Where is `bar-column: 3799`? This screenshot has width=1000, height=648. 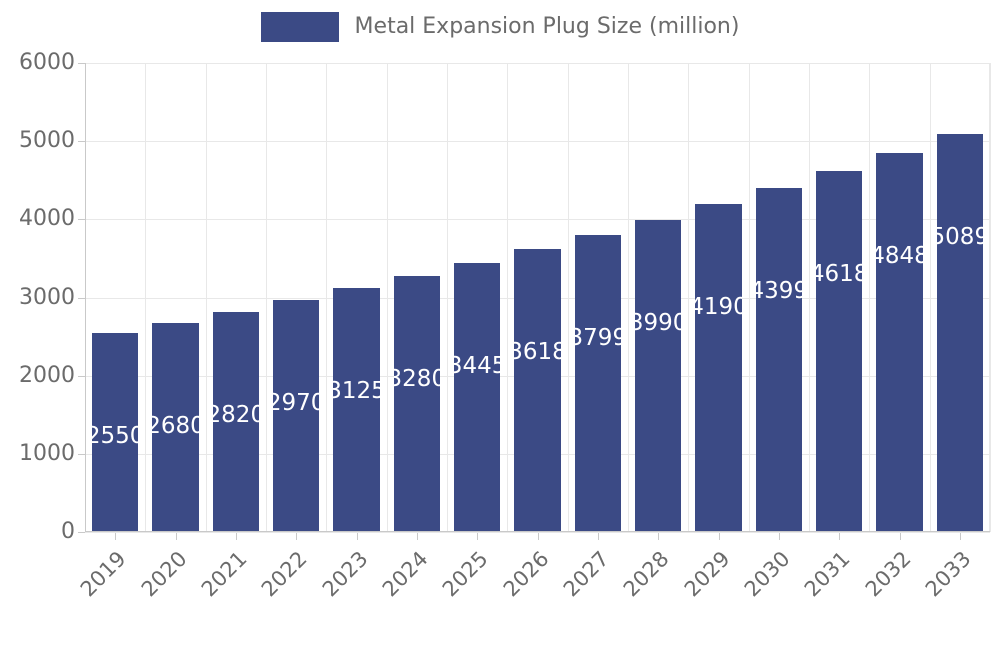
bar-column: 3799 is located at coordinates (597, 297).